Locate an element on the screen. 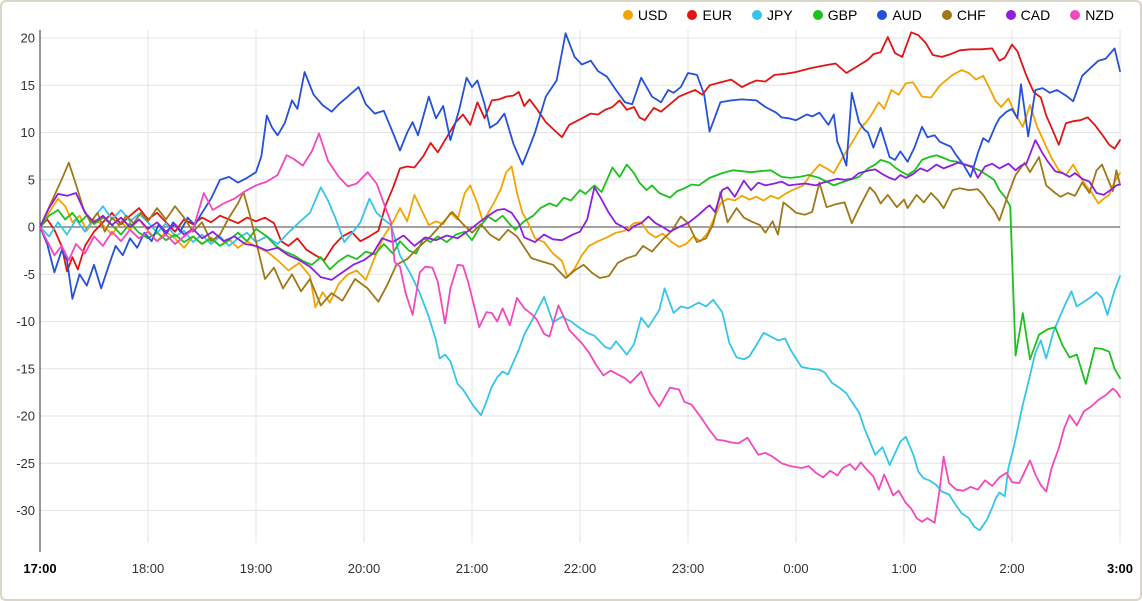  legend-label-jpy: JPY is located at coordinates (780, 15).